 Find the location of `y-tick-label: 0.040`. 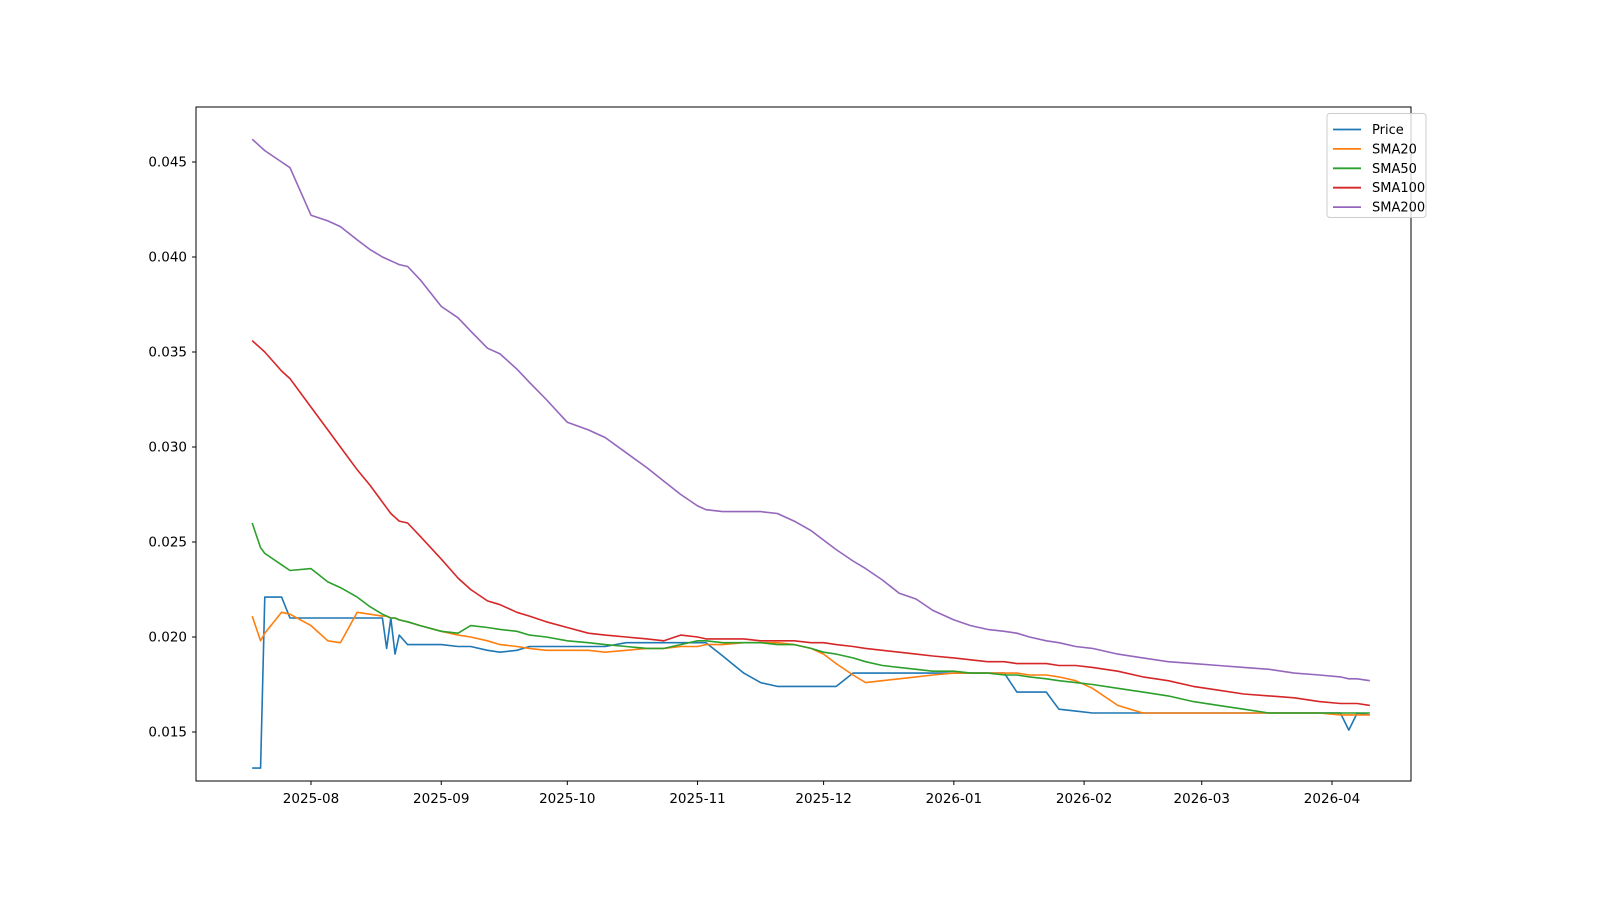

y-tick-label: 0.040 is located at coordinates (167, 258).